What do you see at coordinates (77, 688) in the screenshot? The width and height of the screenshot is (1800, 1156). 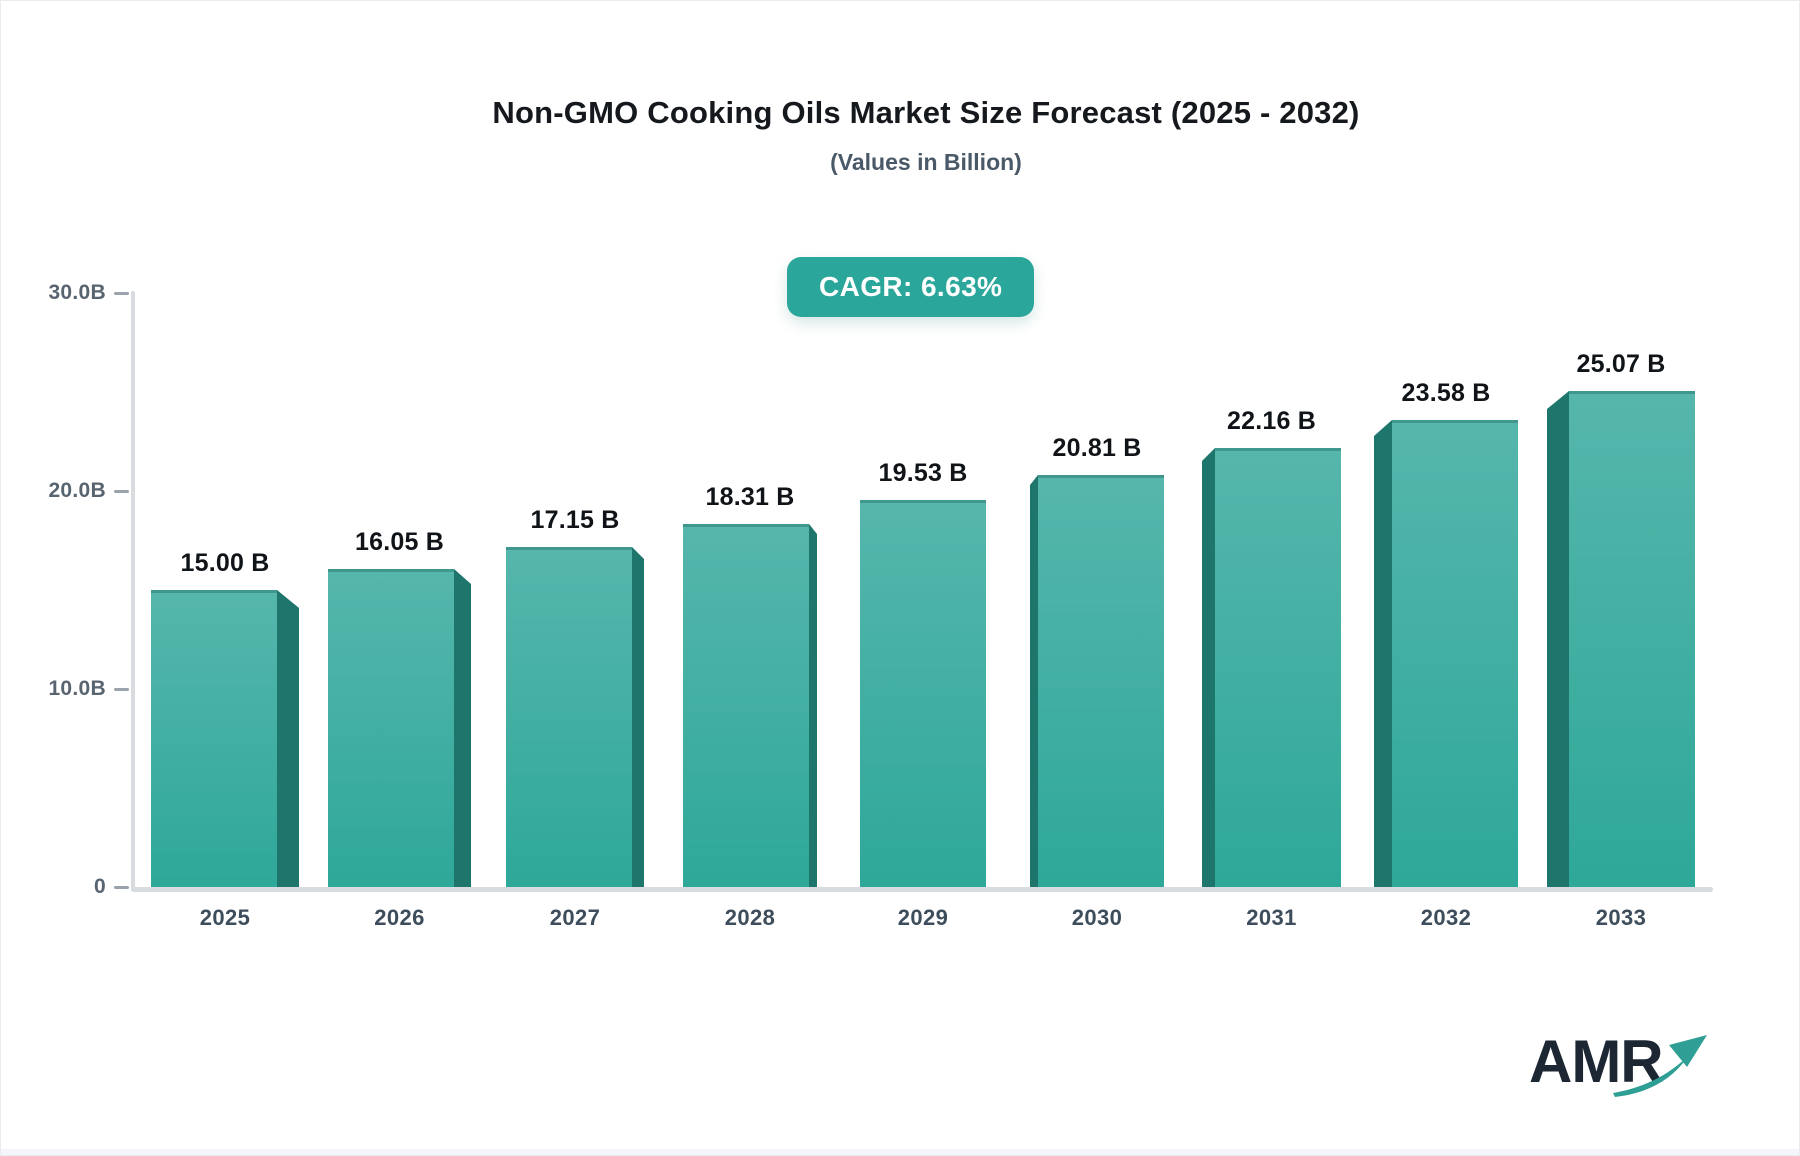 I see `y-tick-label: 10.0B` at bounding box center [77, 688].